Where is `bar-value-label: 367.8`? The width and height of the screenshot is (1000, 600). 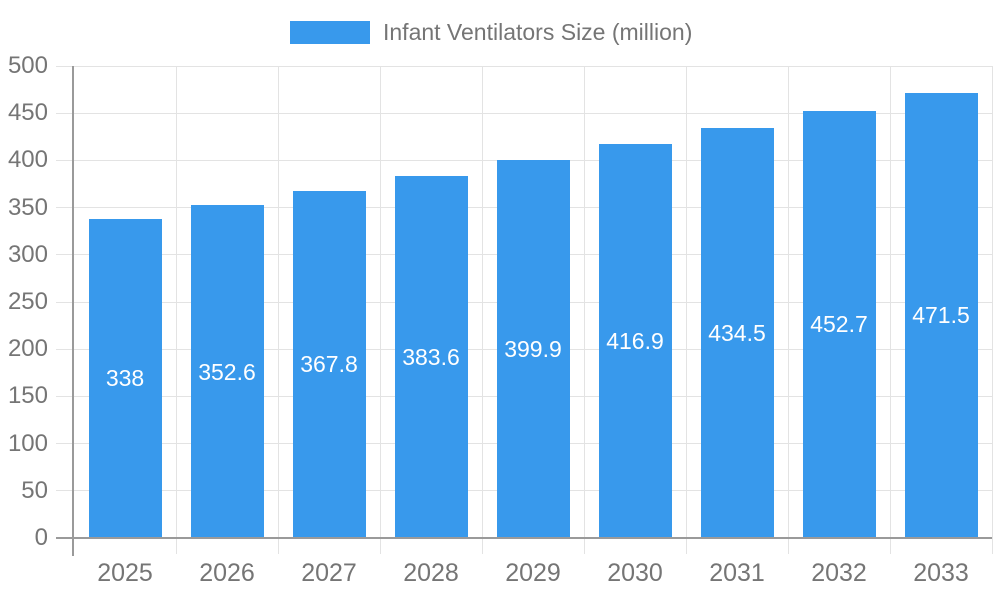 bar-value-label: 367.8 is located at coordinates (329, 364).